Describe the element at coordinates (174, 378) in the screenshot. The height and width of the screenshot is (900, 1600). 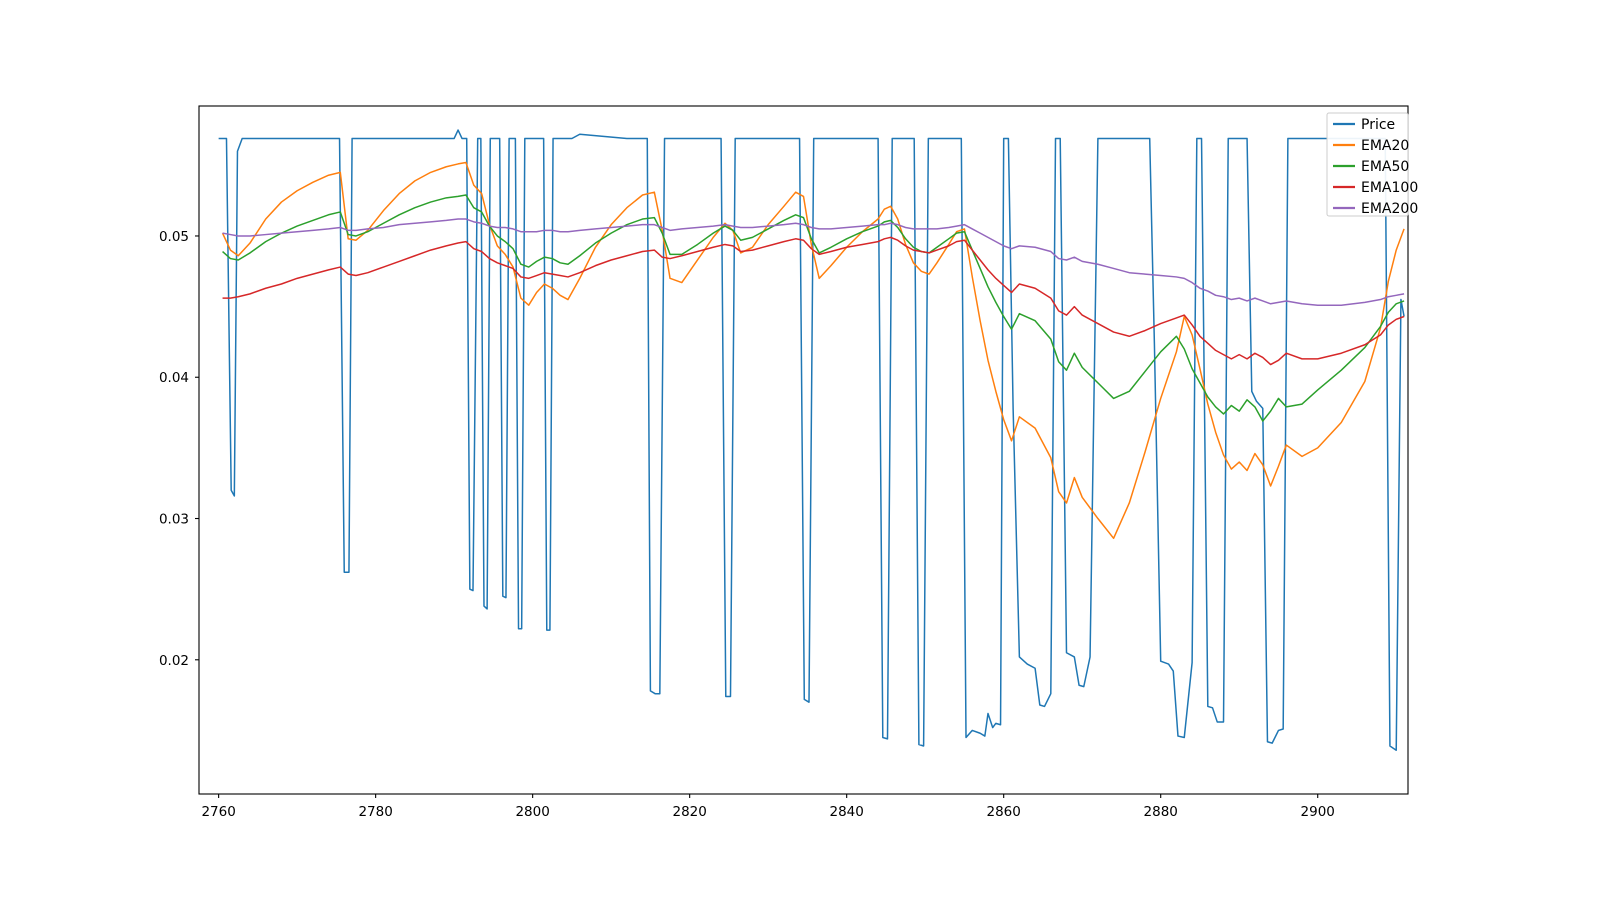
I see `y-tick-label: 0.04` at that location.